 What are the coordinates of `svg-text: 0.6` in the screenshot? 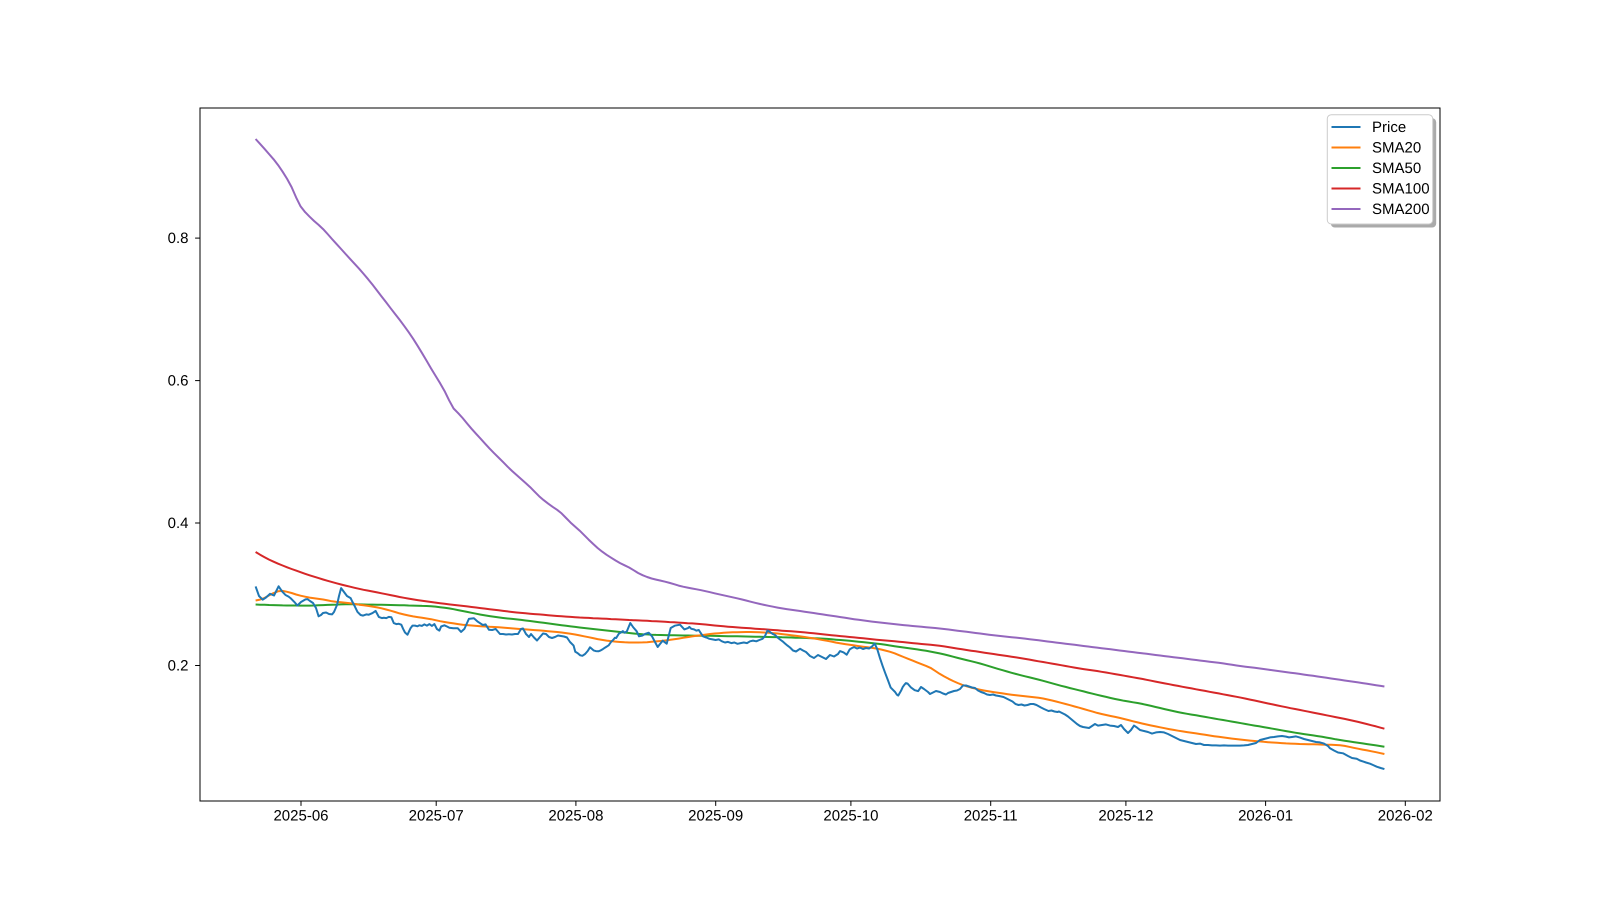 It's located at (178, 381).